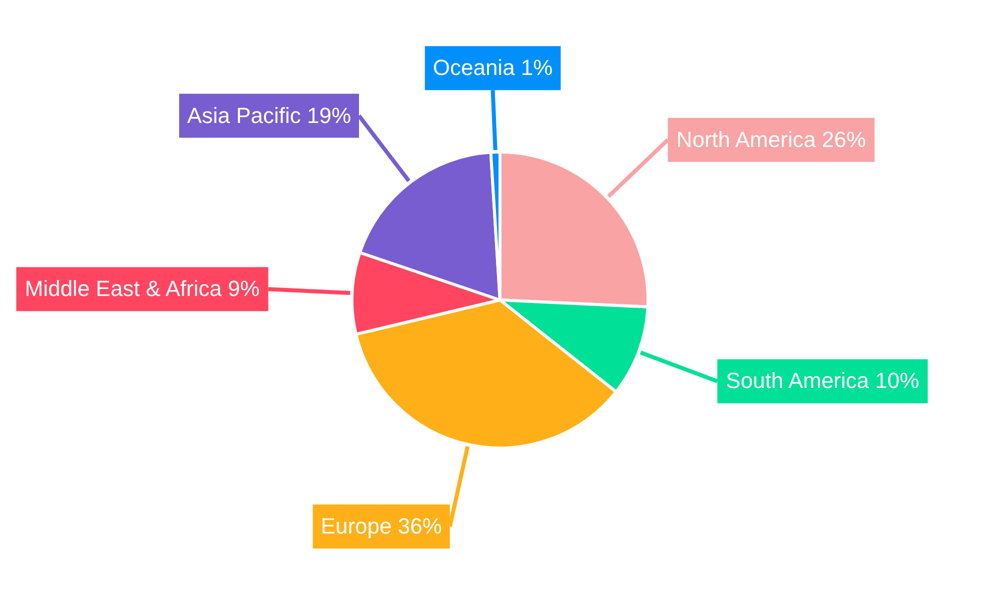 The width and height of the screenshot is (1000, 600). What do you see at coordinates (492, 67) in the screenshot?
I see `slice-label: Oceania 1%` at bounding box center [492, 67].